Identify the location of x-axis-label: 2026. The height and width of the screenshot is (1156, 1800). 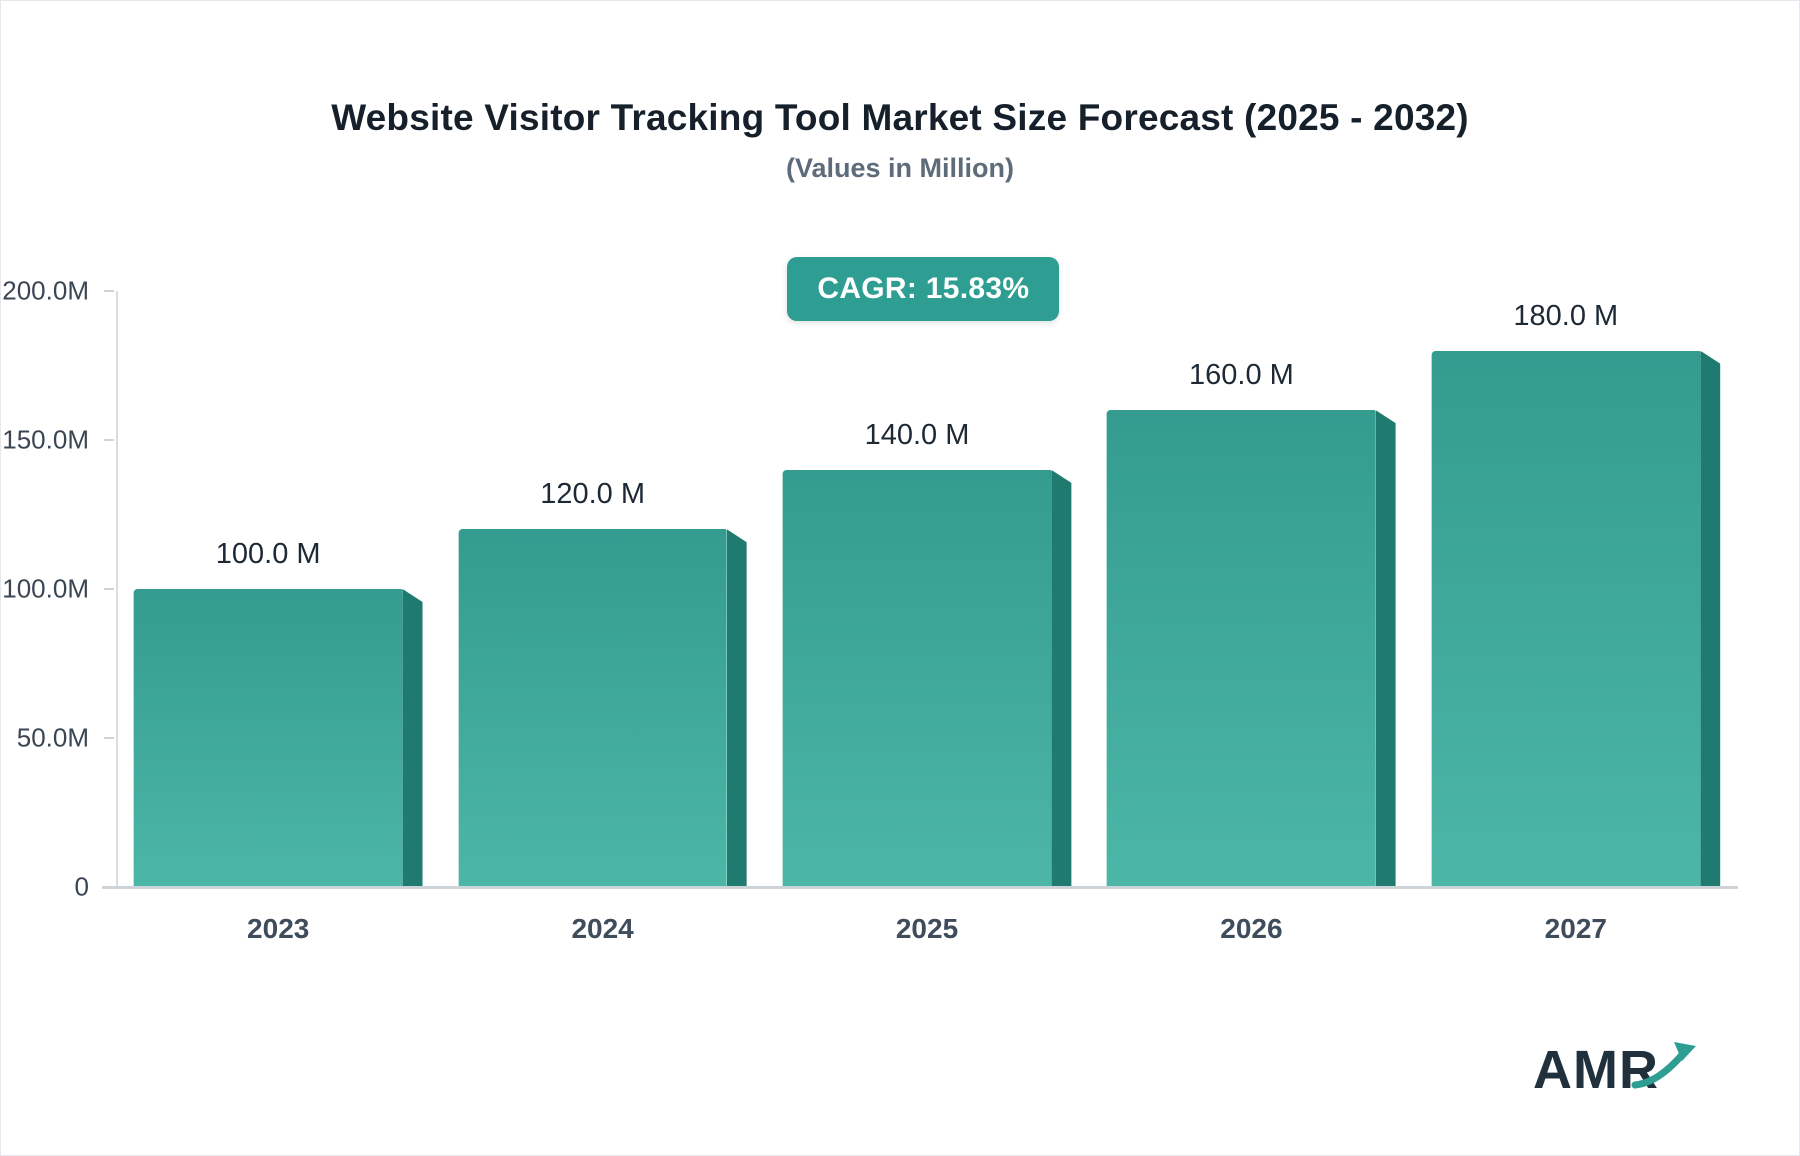
(1251, 928).